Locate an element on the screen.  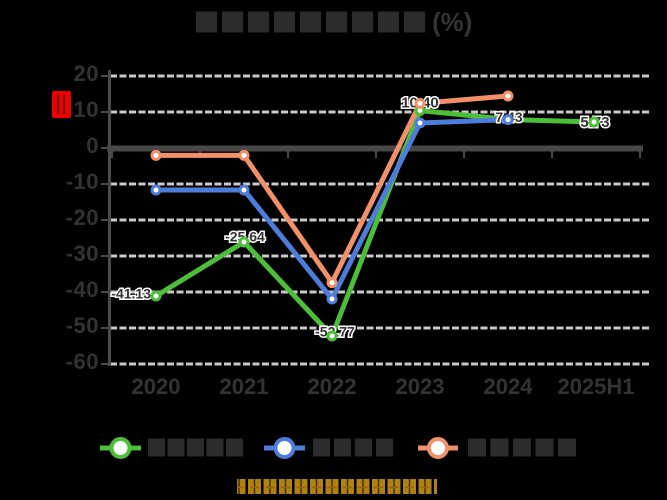
svg-text: -41.13 is located at coordinates (131, 294).